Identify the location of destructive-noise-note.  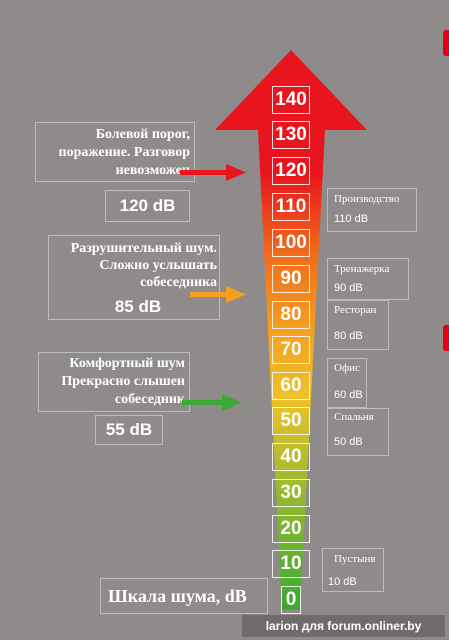
(134, 277).